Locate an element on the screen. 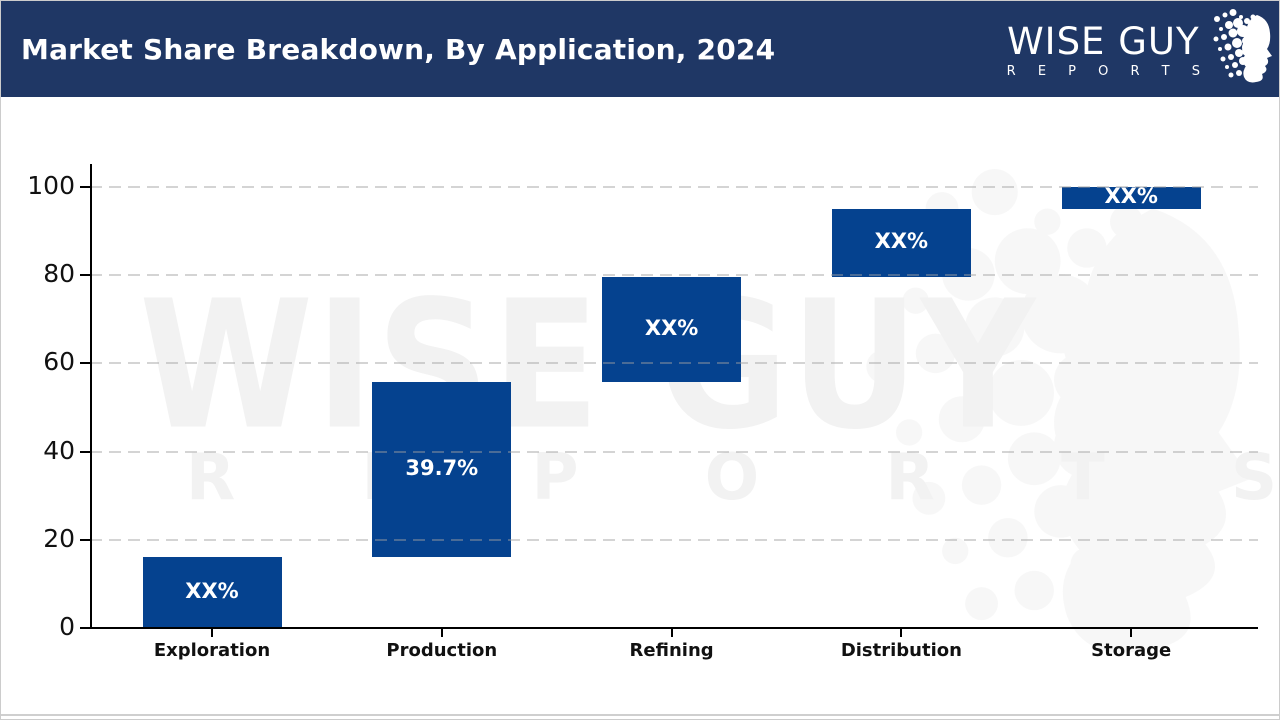  y-tick-label: 60 is located at coordinates (59, 362).